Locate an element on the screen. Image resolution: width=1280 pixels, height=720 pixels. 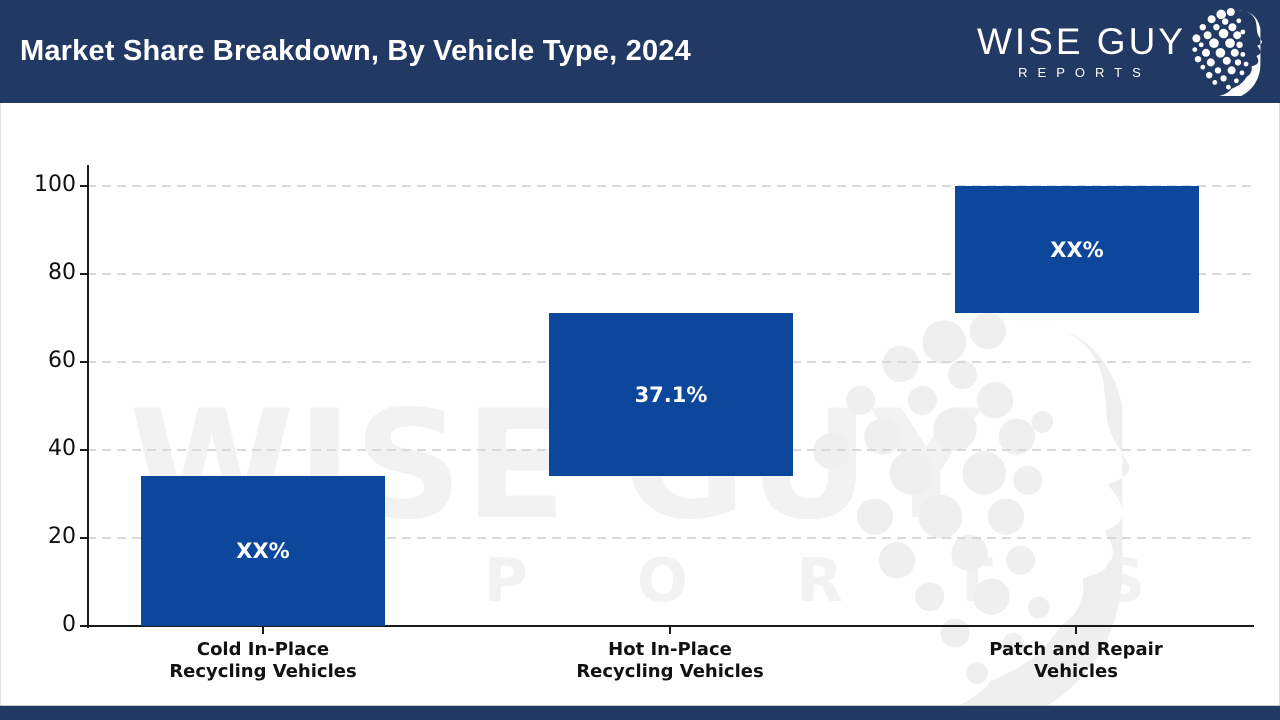
brand-subtitle: REPORTS is located at coordinates (1084, 72).